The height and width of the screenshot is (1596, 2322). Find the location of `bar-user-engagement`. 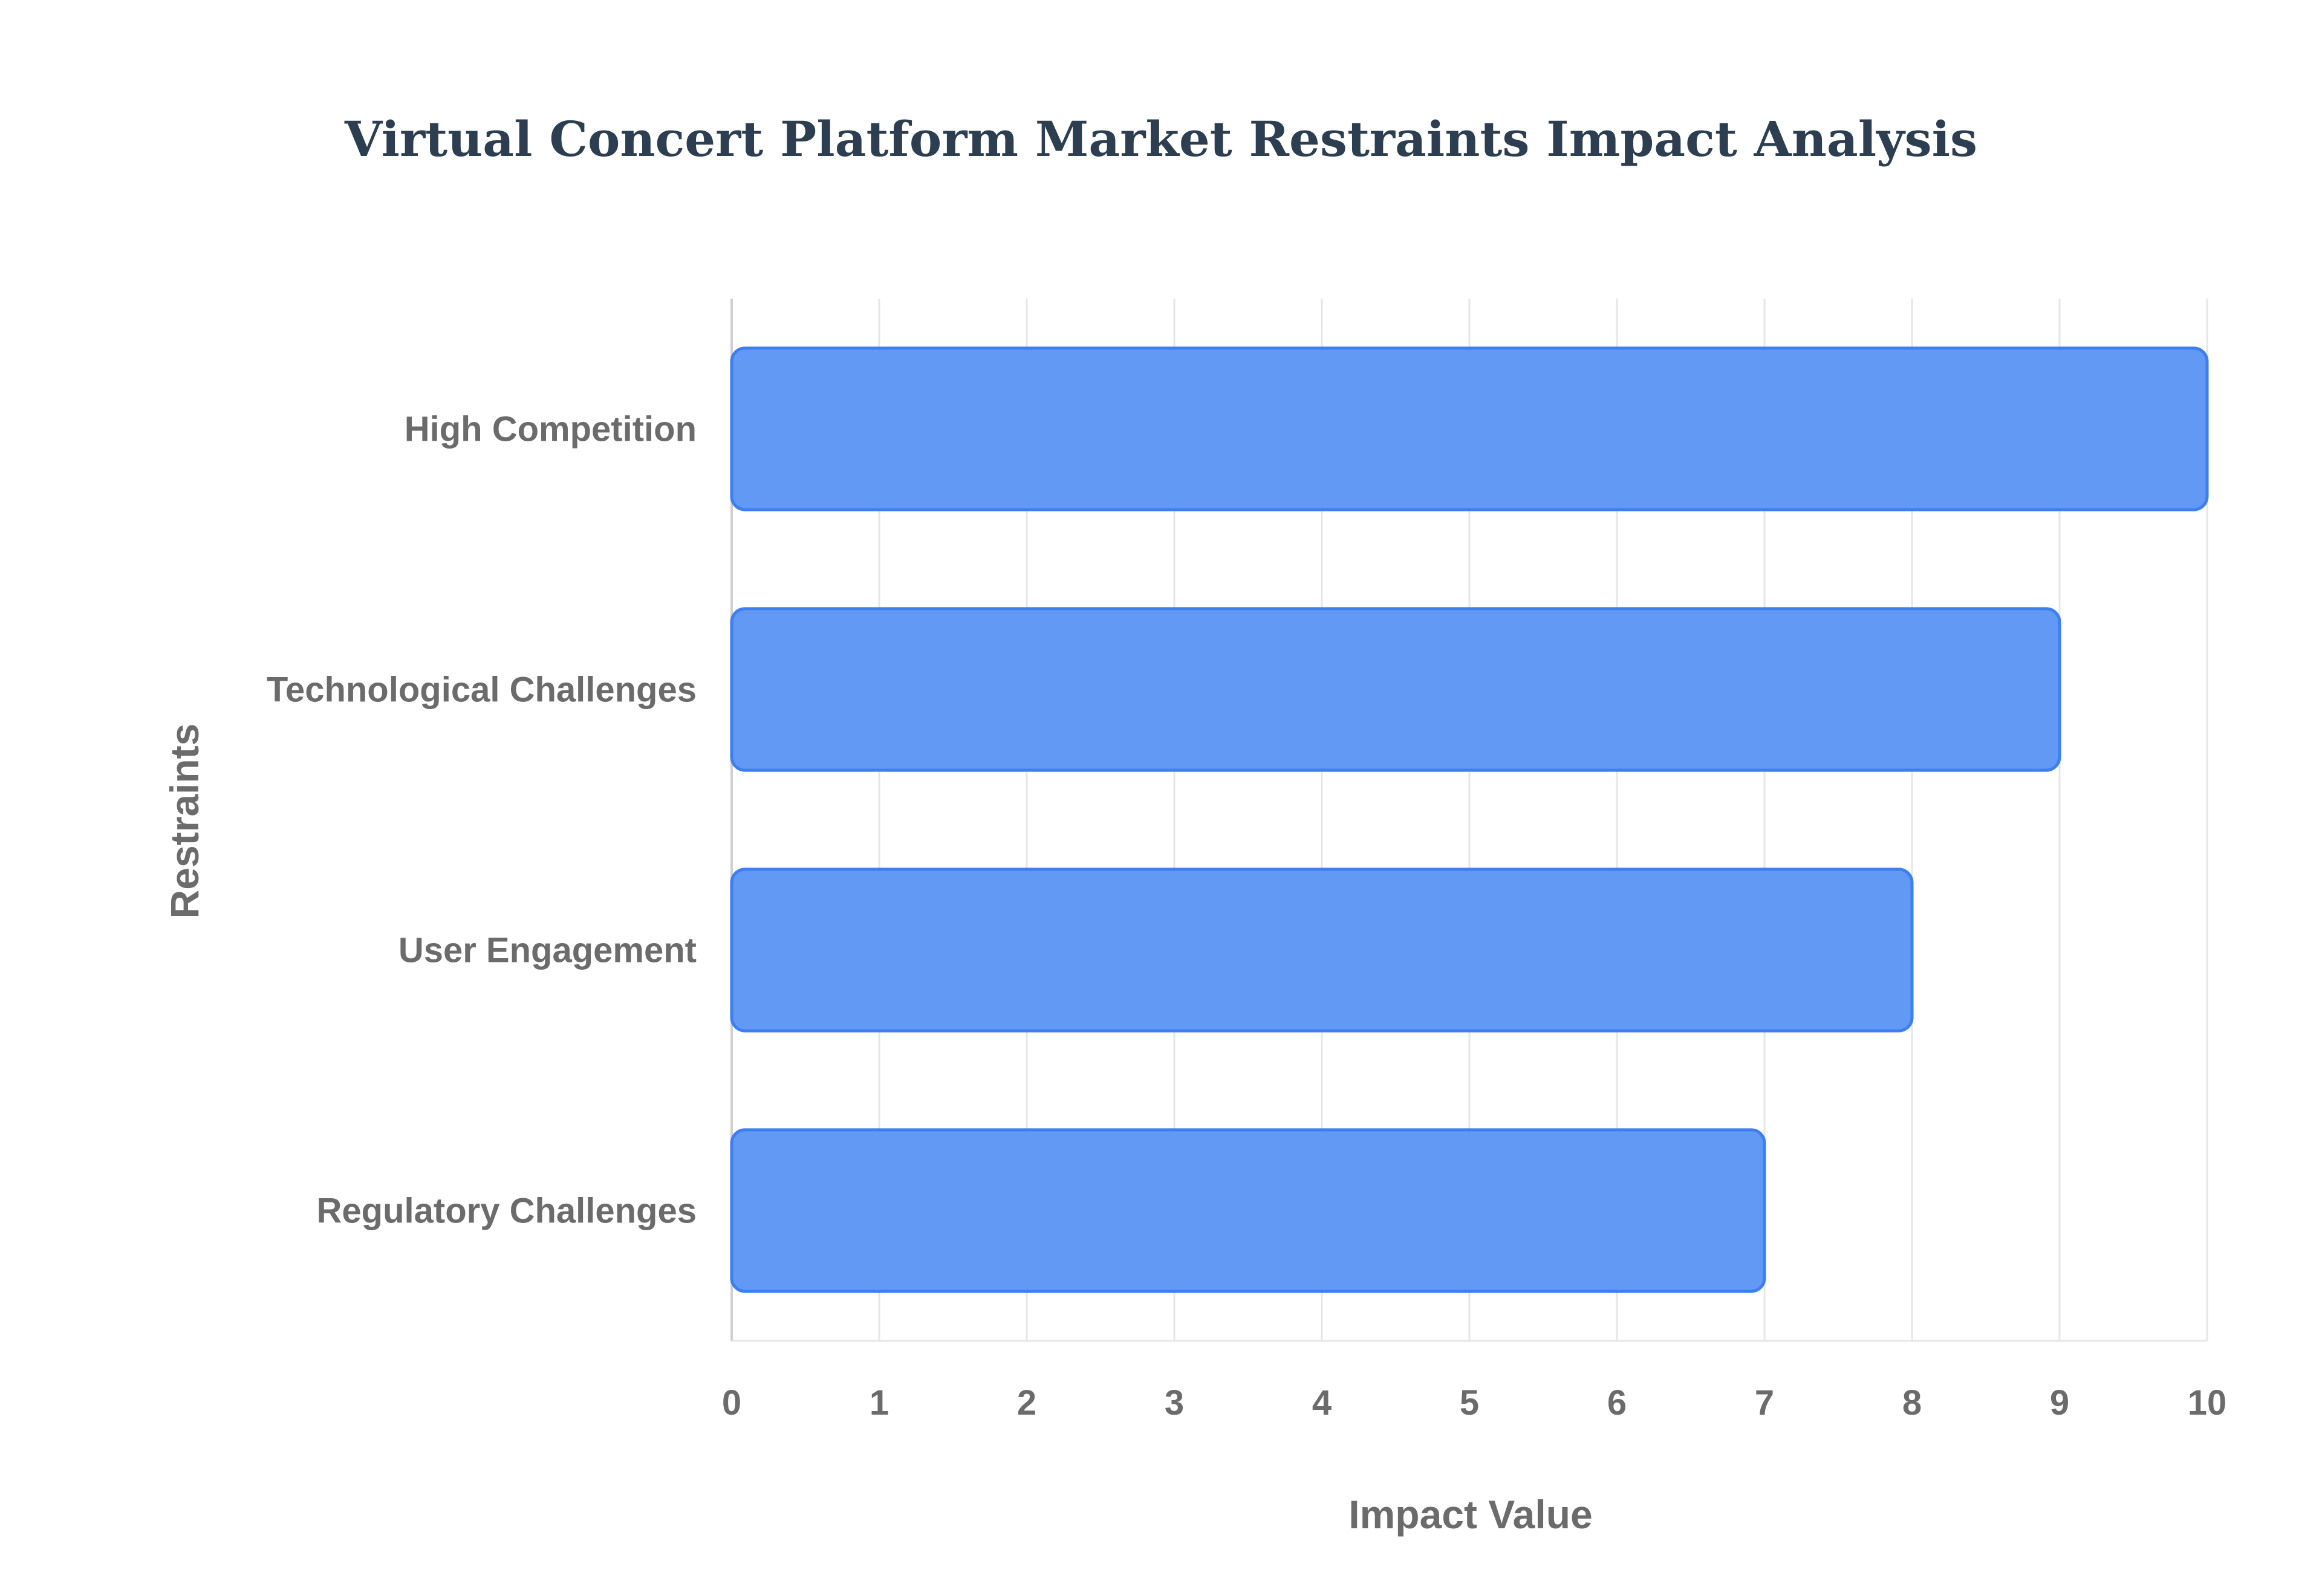

bar-user-engagement is located at coordinates (1322, 950).